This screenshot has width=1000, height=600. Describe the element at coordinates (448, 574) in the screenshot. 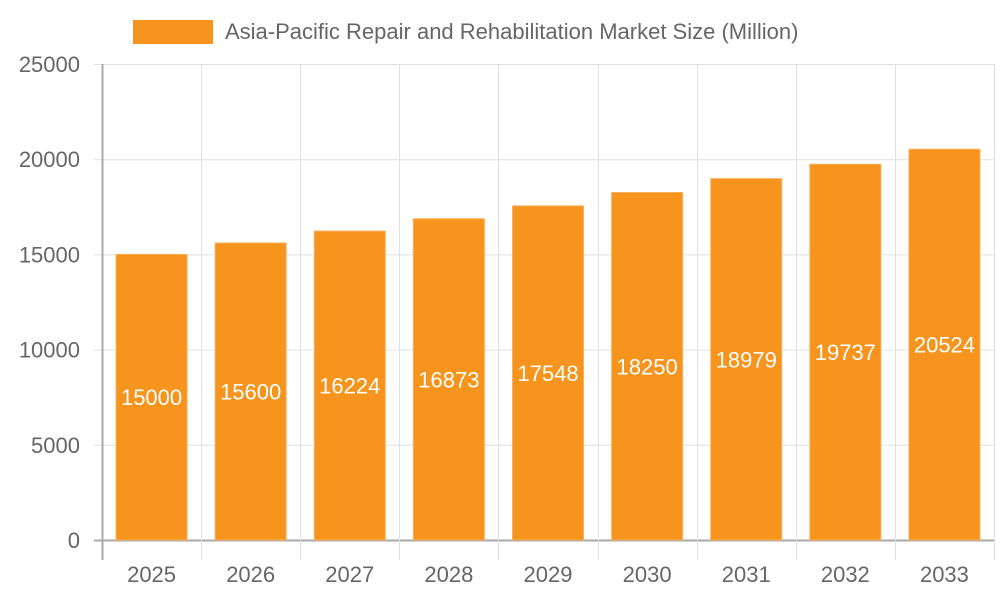

I see `x-tick-label: 2028` at that location.